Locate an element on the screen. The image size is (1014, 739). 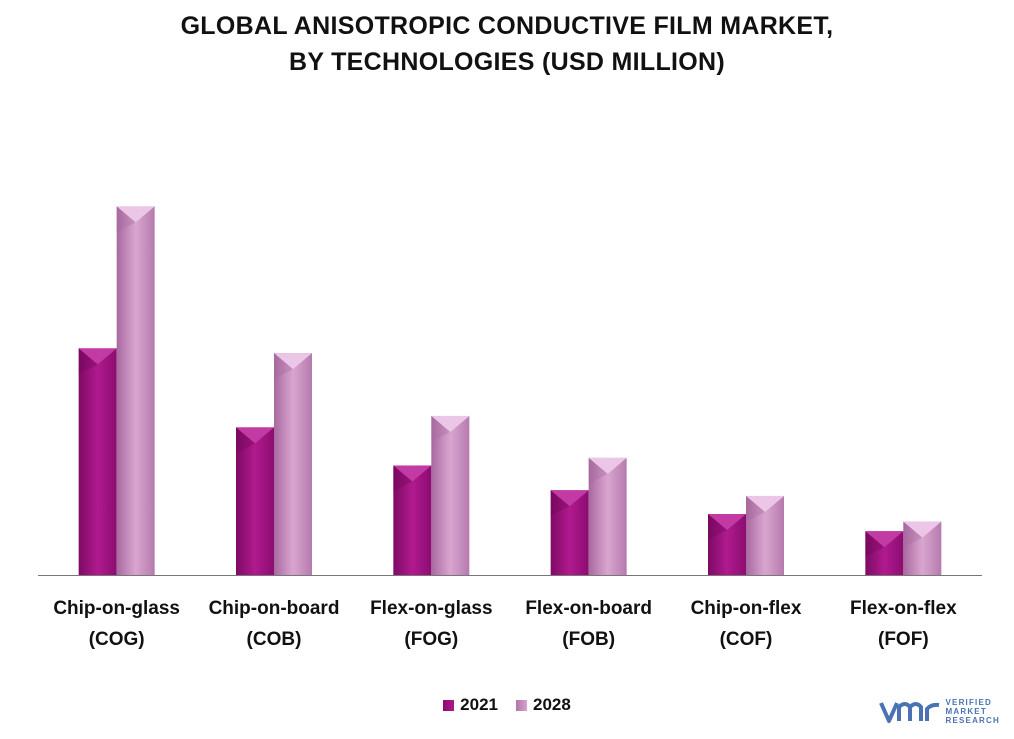
legend-swatch-2021 is located at coordinates (449, 705).